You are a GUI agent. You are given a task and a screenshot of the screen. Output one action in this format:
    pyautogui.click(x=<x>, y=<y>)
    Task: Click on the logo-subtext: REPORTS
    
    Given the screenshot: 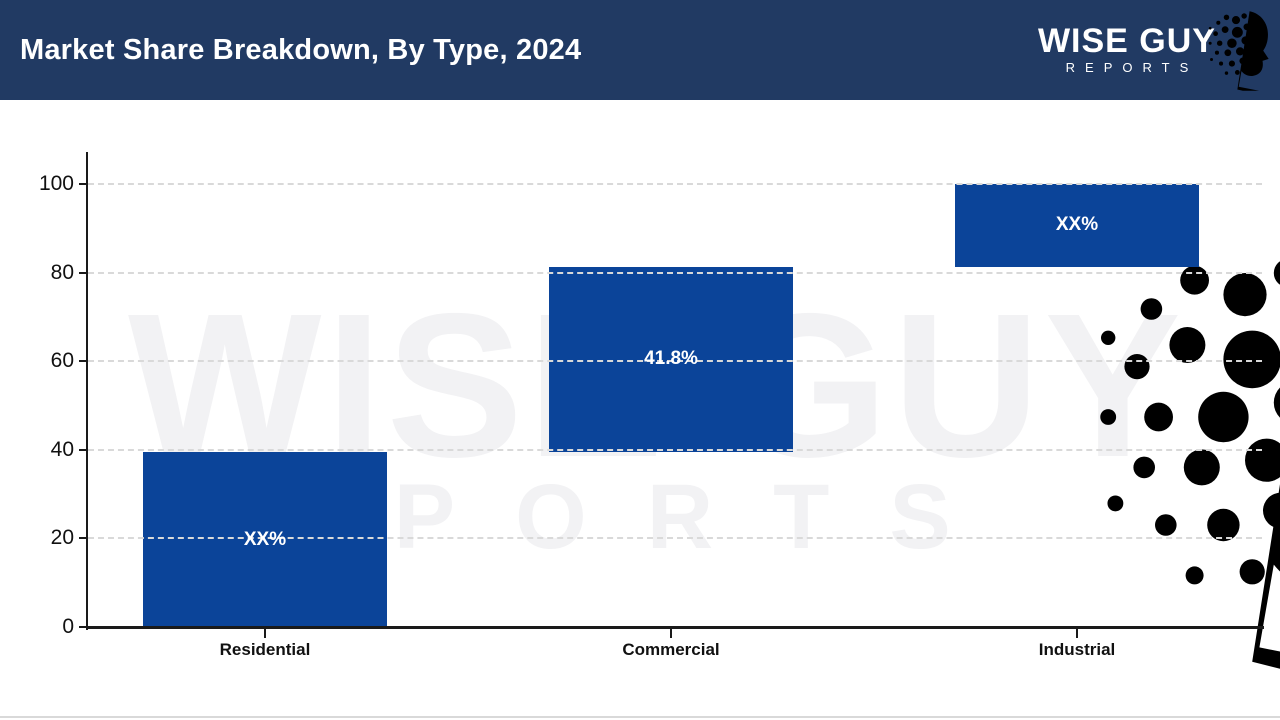 What is the action you would take?
    pyautogui.click(x=1132, y=67)
    